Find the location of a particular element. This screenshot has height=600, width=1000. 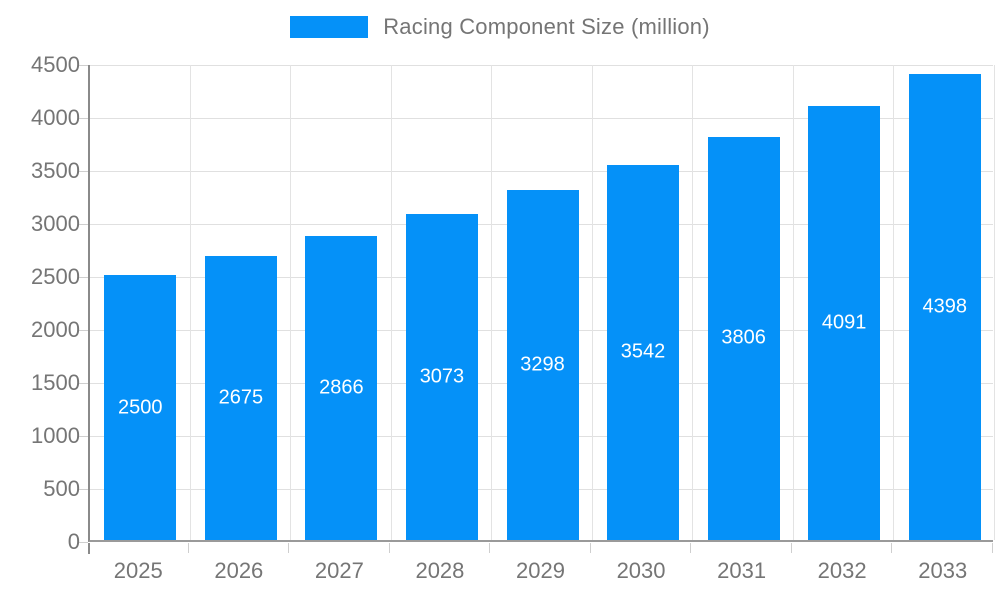

legend: Racing Component Size (million) is located at coordinates (500, 27).